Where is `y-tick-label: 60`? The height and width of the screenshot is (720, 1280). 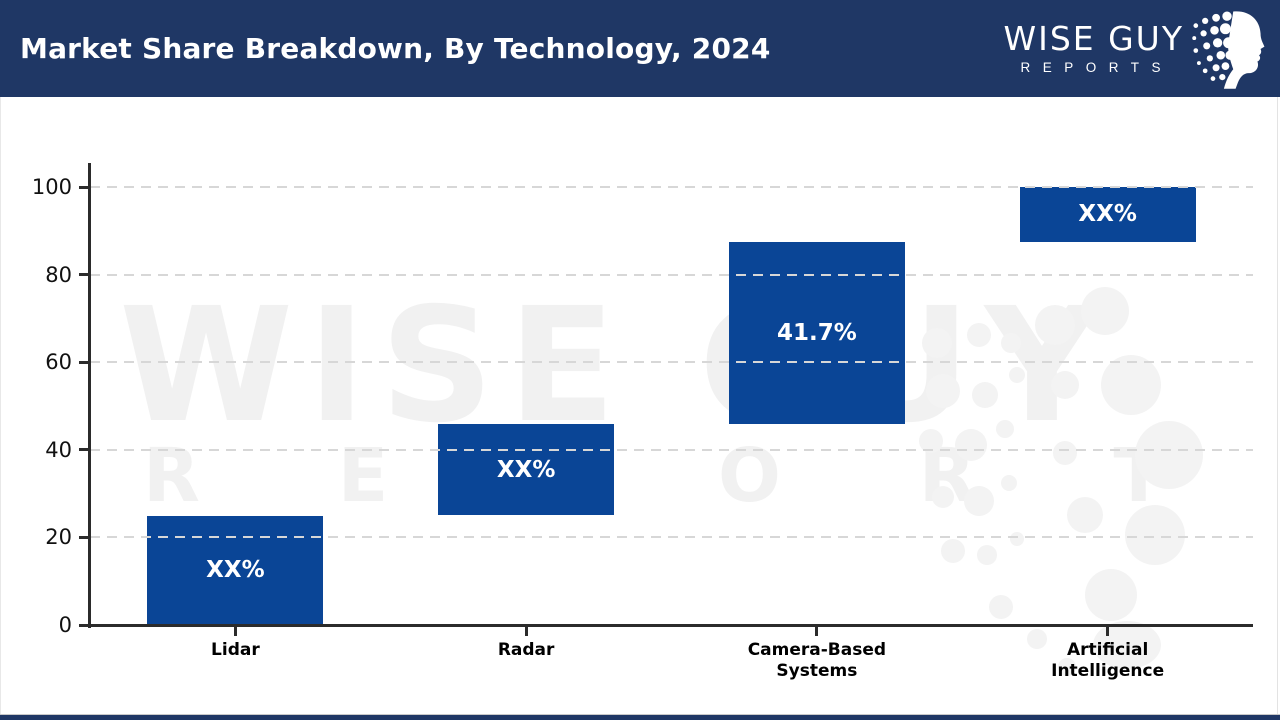 y-tick-label: 60 is located at coordinates (58, 362).